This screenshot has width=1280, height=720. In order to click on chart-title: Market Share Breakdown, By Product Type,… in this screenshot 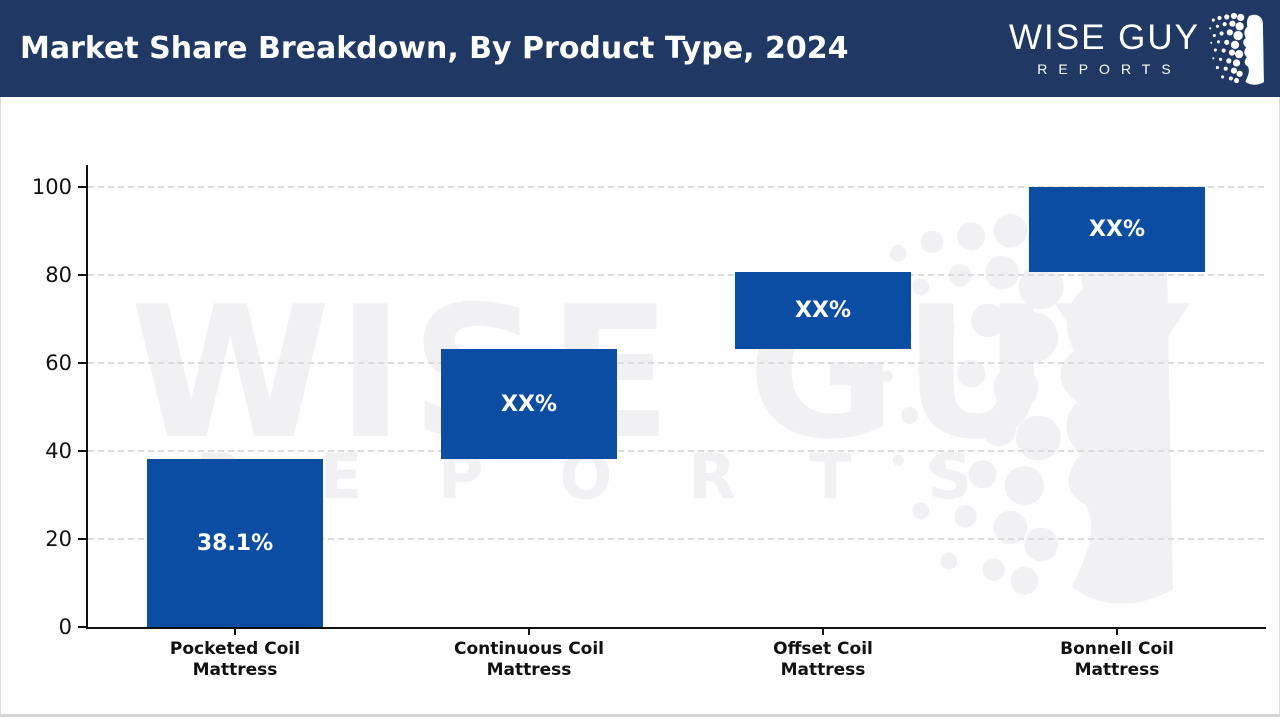, I will do `click(434, 48)`.